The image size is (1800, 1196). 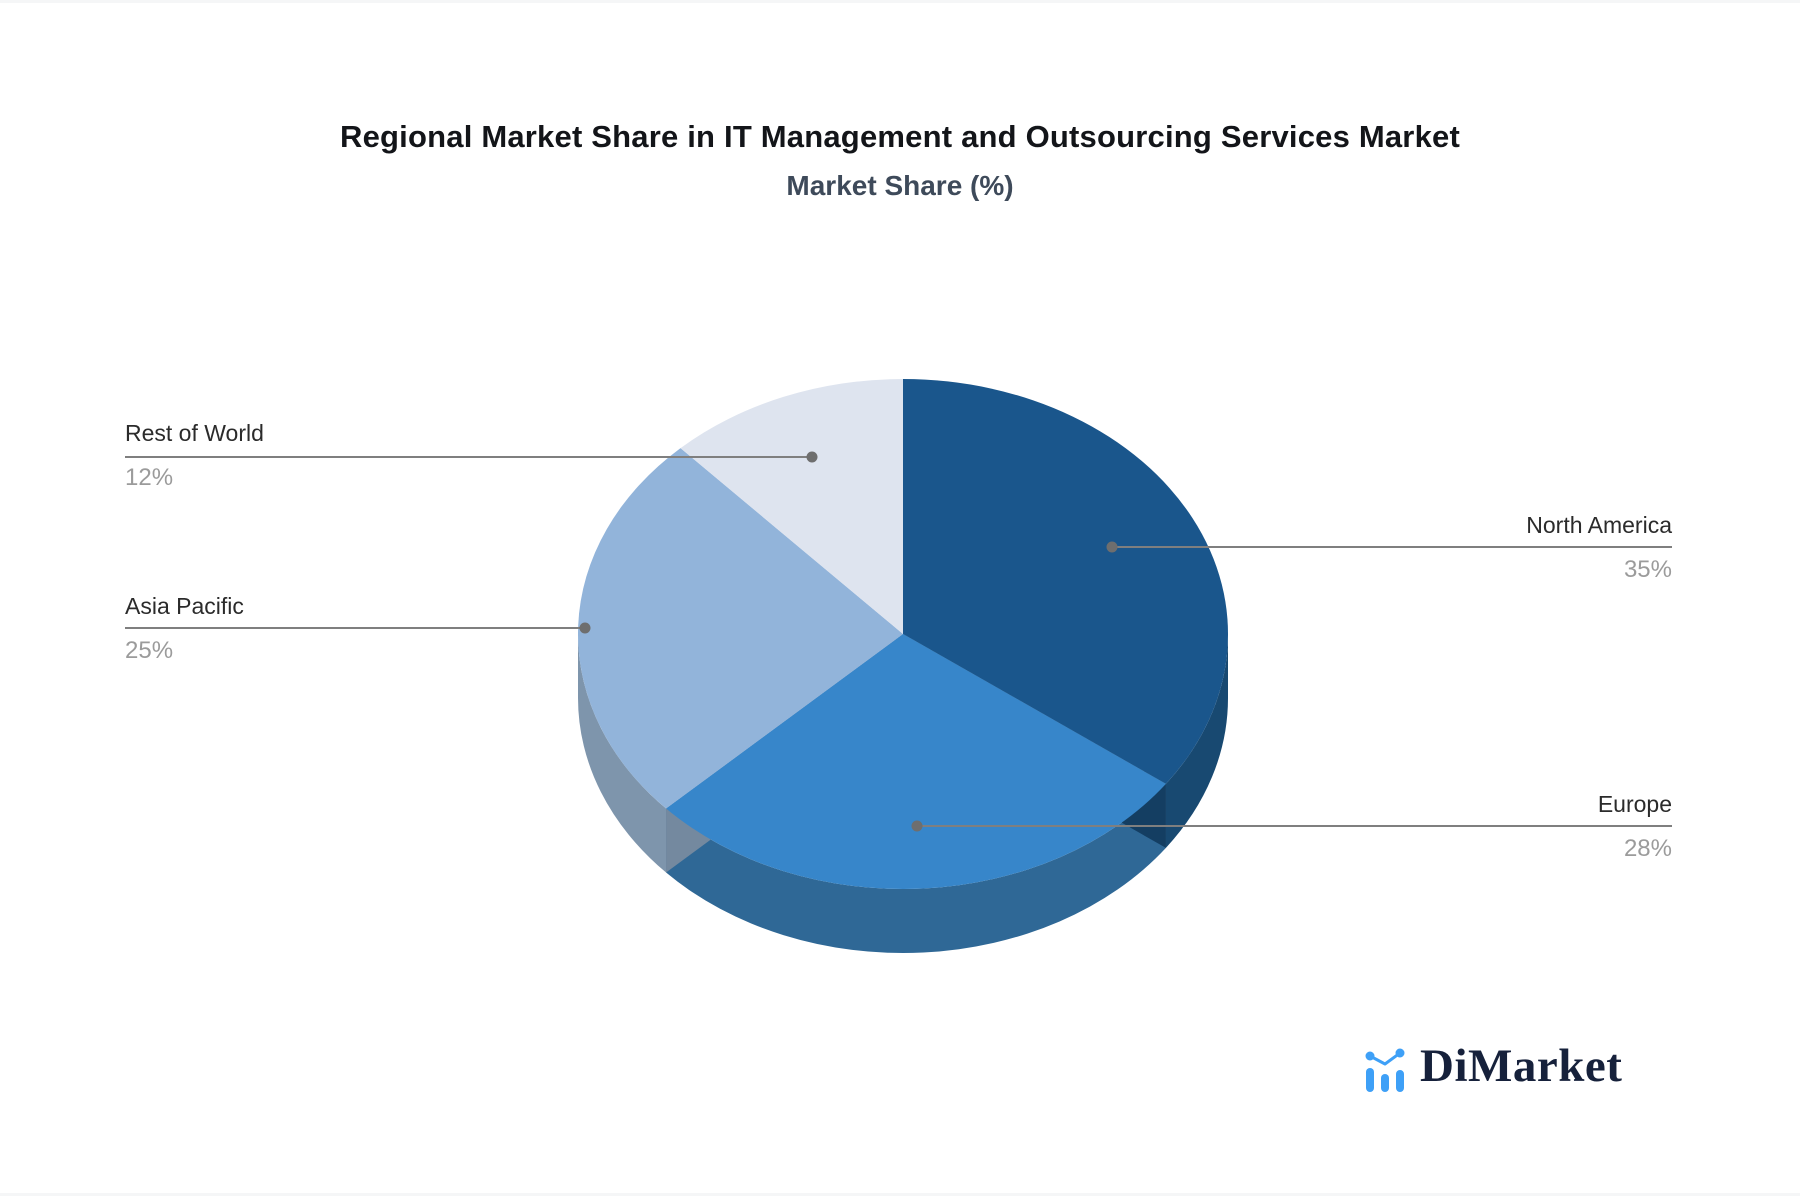 I want to click on bar-chart-trend-icon, so click(x=1385, y=1070).